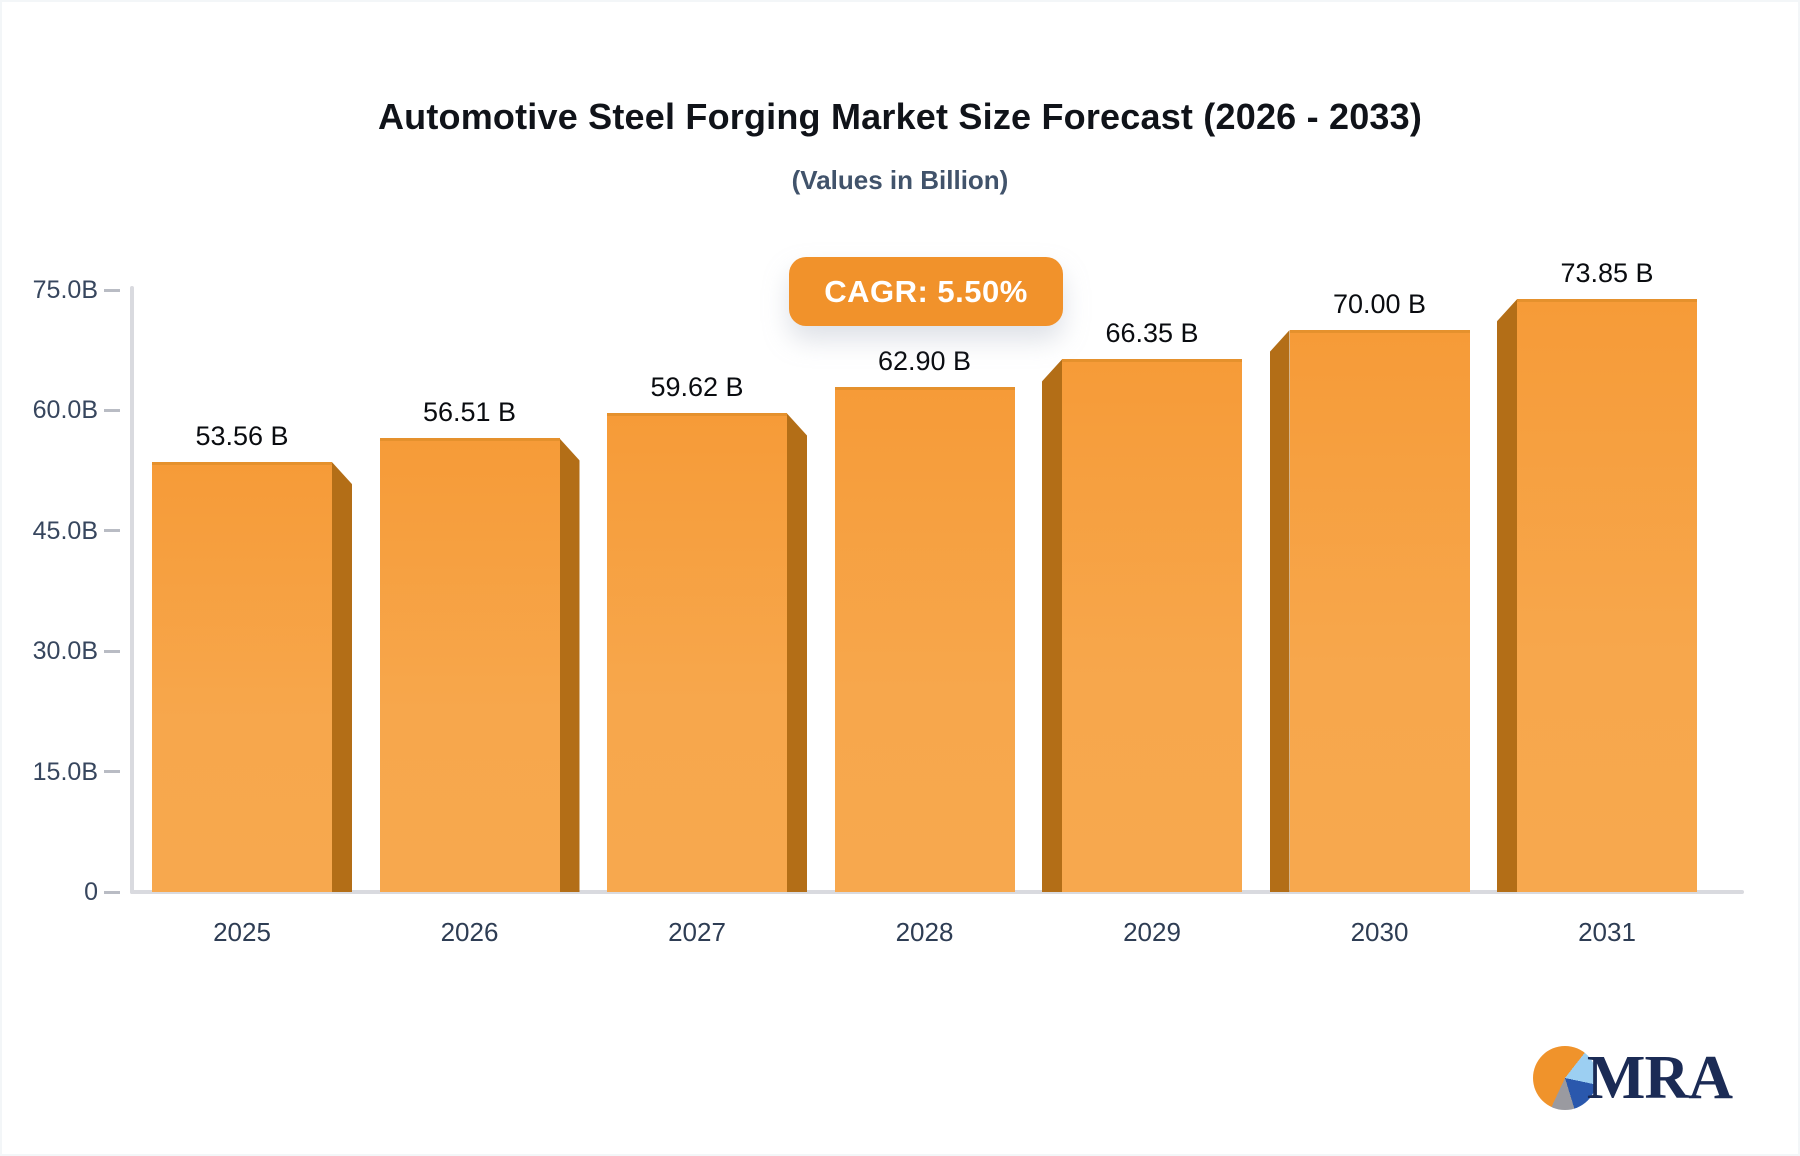  I want to click on bar-2031, so click(1607, 595).